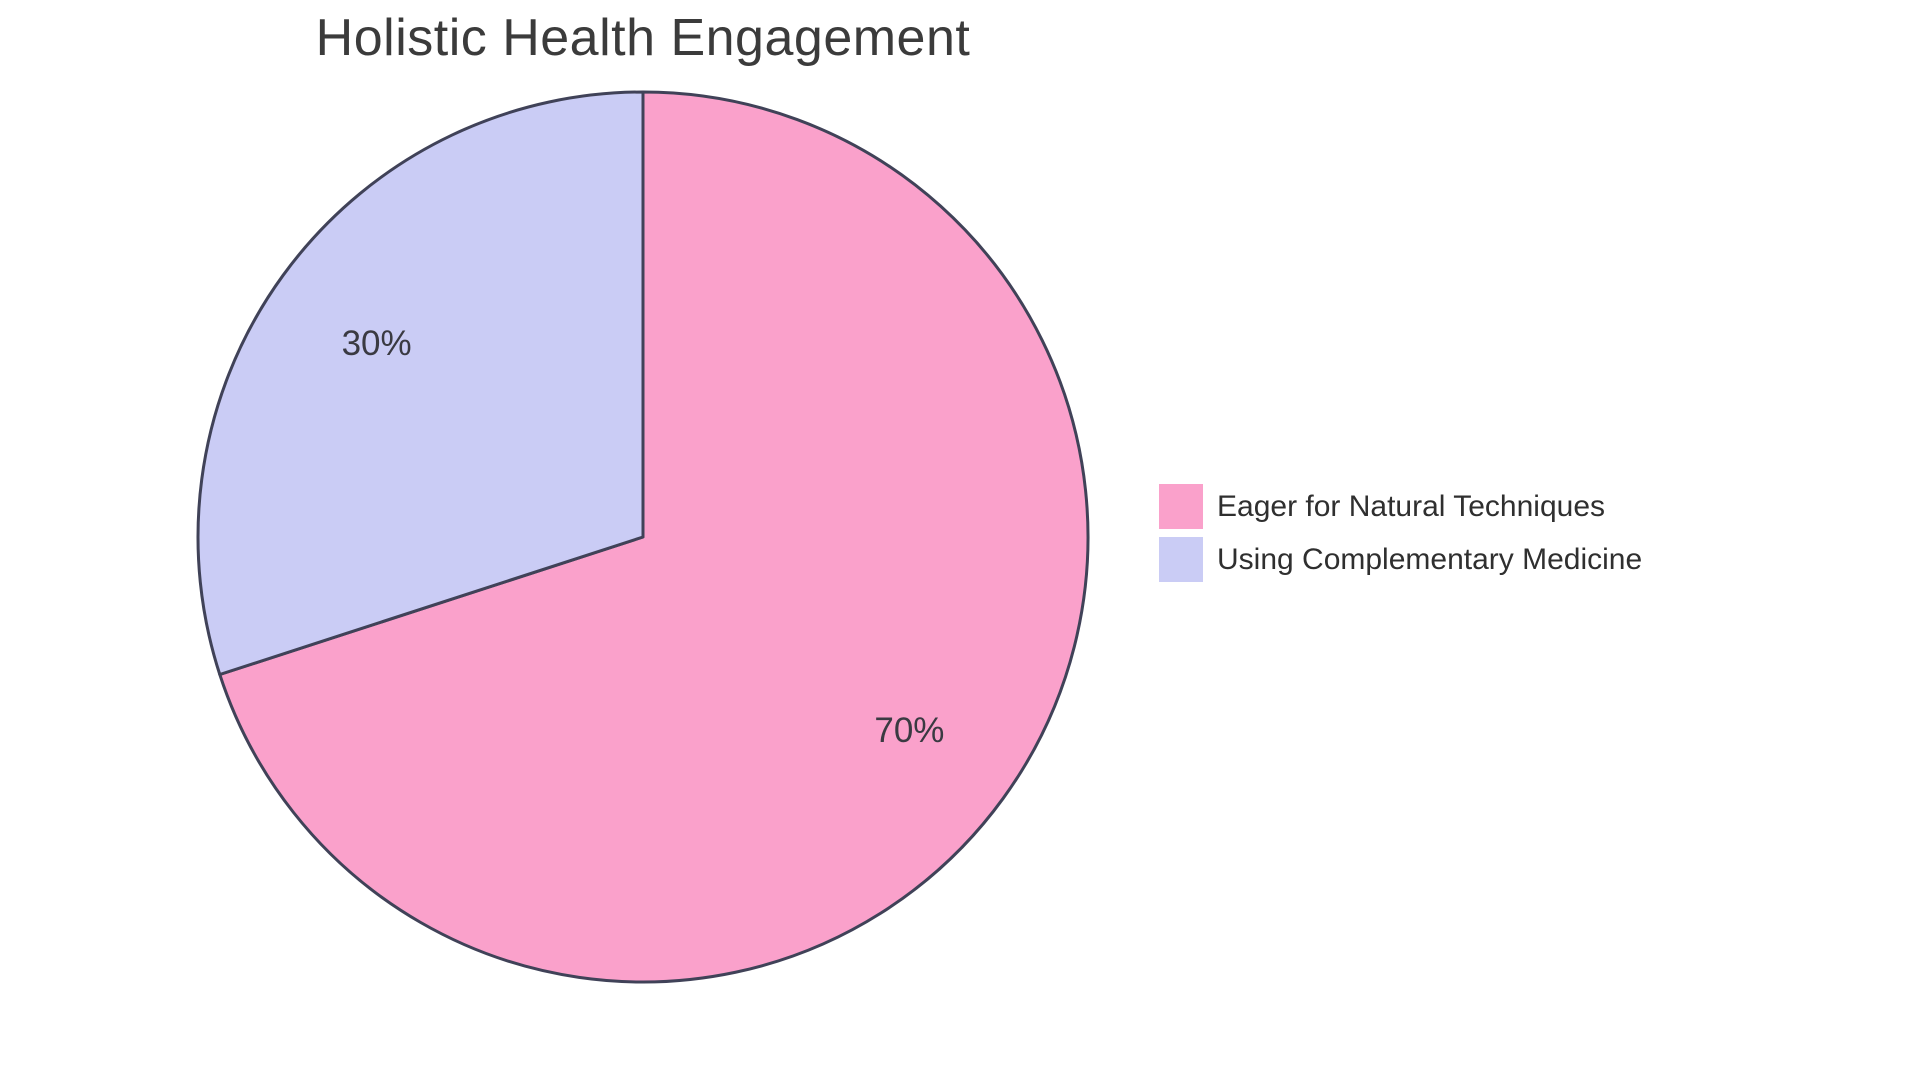 This screenshot has width=1920, height=1083. I want to click on slice-label: 30%, so click(377, 343).